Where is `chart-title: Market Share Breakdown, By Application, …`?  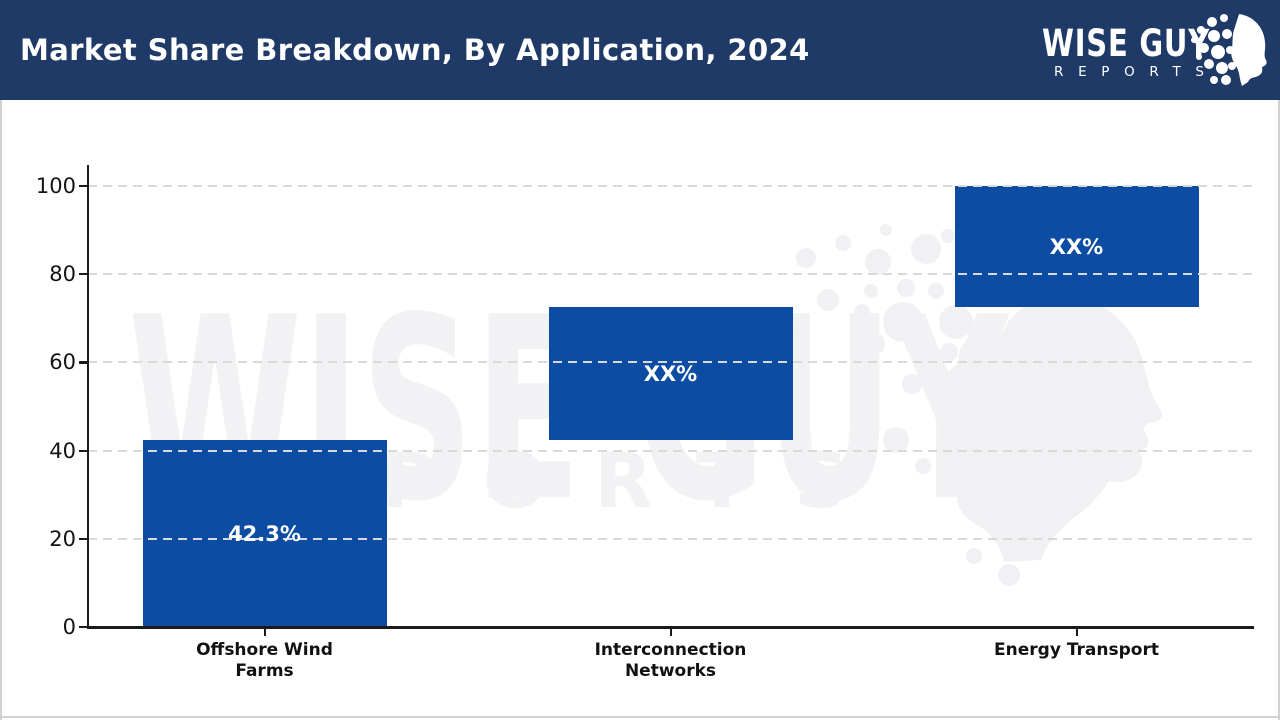
chart-title: Market Share Breakdown, By Application, … is located at coordinates (415, 50).